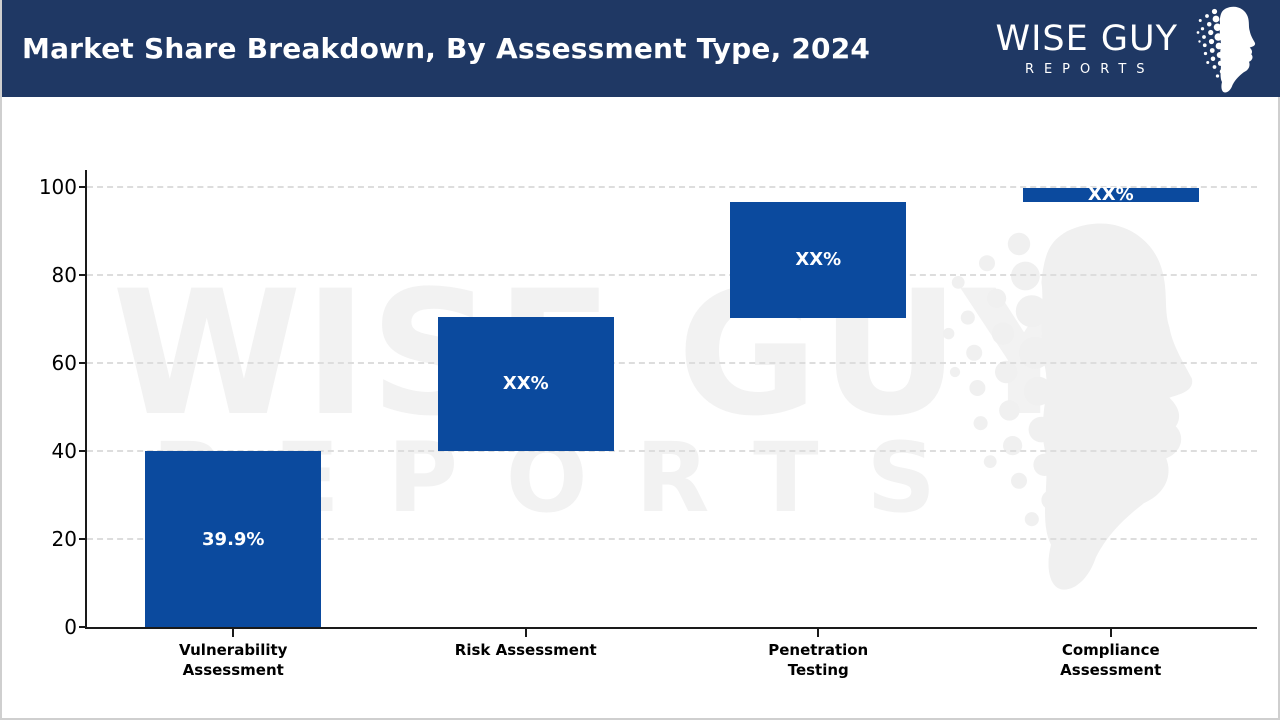  I want to click on wiseguy-logo: WISE GUY REPORTS, so click(1129, 49).